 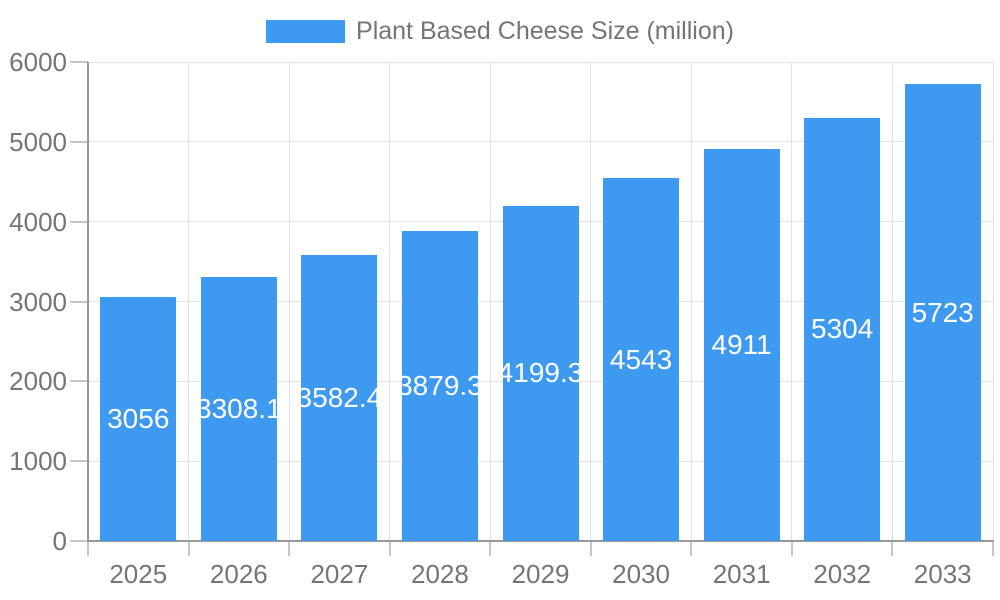 What do you see at coordinates (440, 574) in the screenshot?
I see `x-axis-label: 2028` at bounding box center [440, 574].